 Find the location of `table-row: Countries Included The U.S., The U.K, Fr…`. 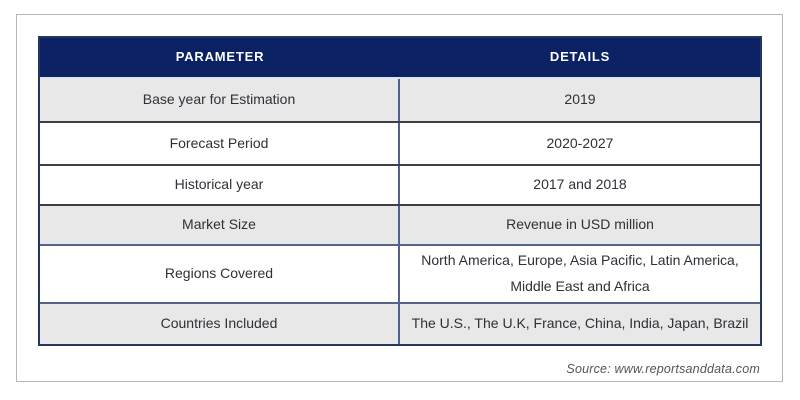

table-row: Countries Included The U.S., The U.K, Fr… is located at coordinates (400, 323).